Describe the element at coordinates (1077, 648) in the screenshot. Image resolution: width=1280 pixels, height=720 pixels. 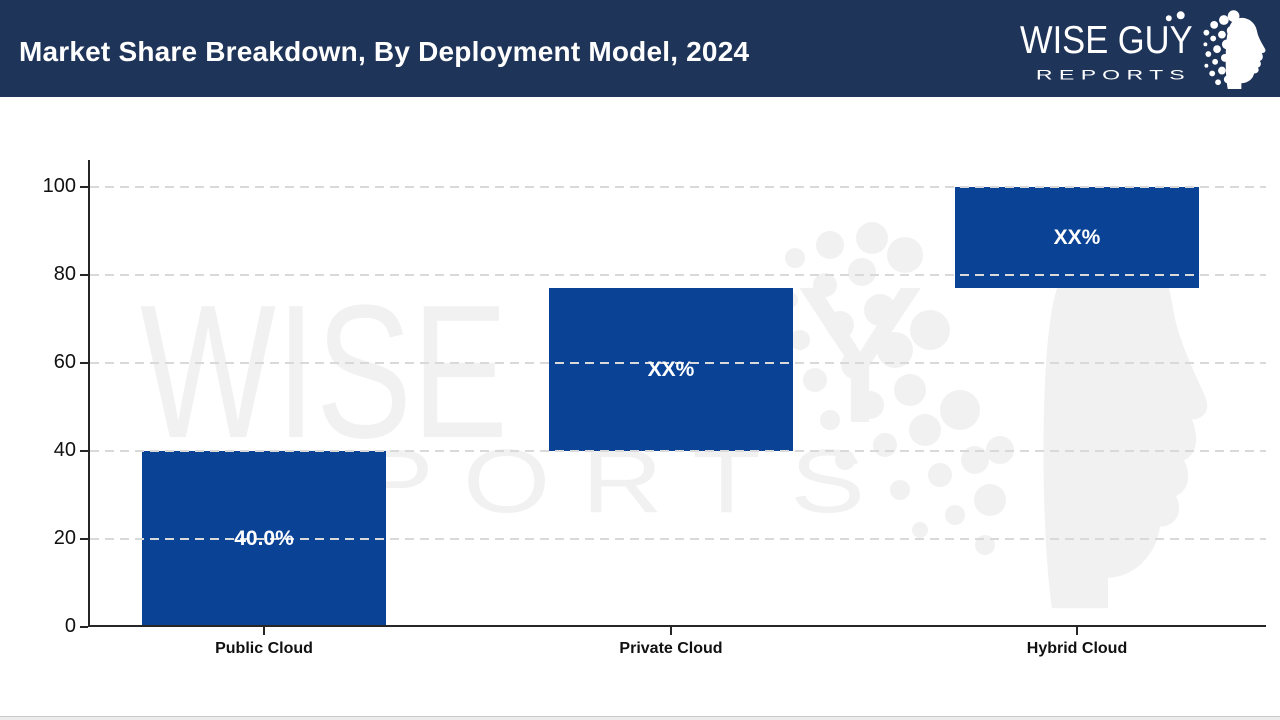
I see `x-tick-label-3: Hybrid Cloud` at that location.